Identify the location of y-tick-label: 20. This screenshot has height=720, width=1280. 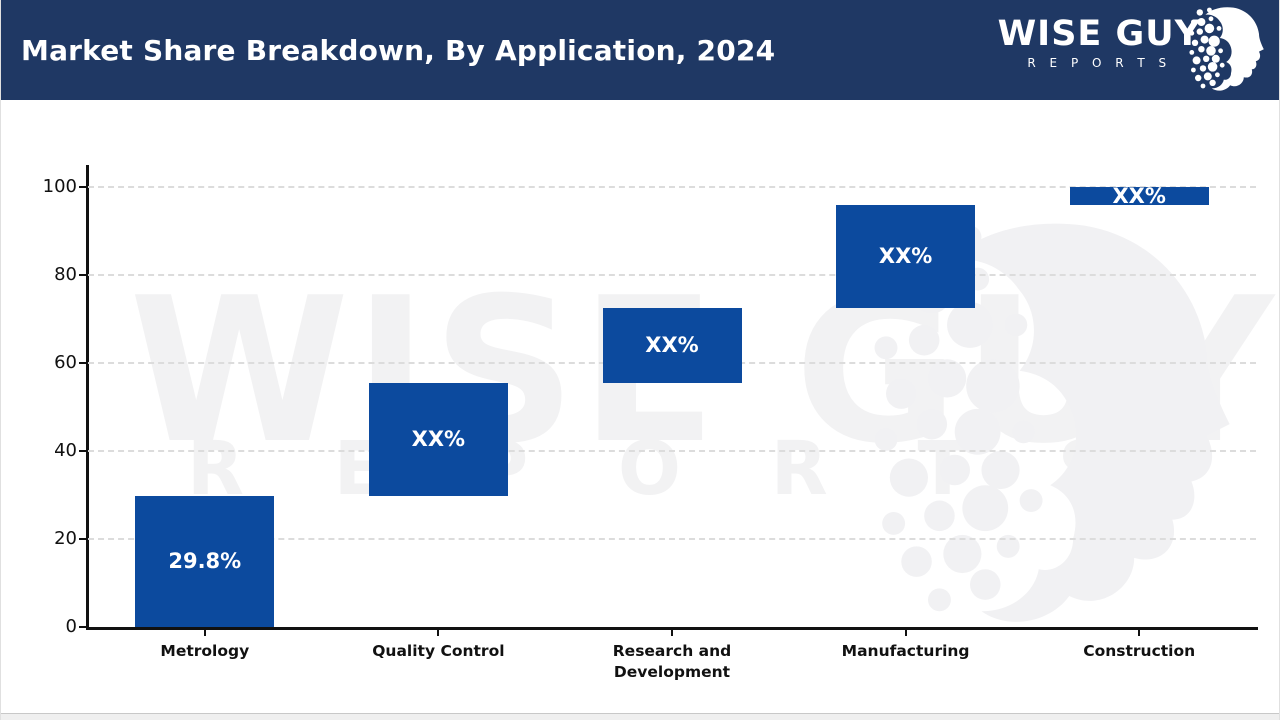
(65, 538).